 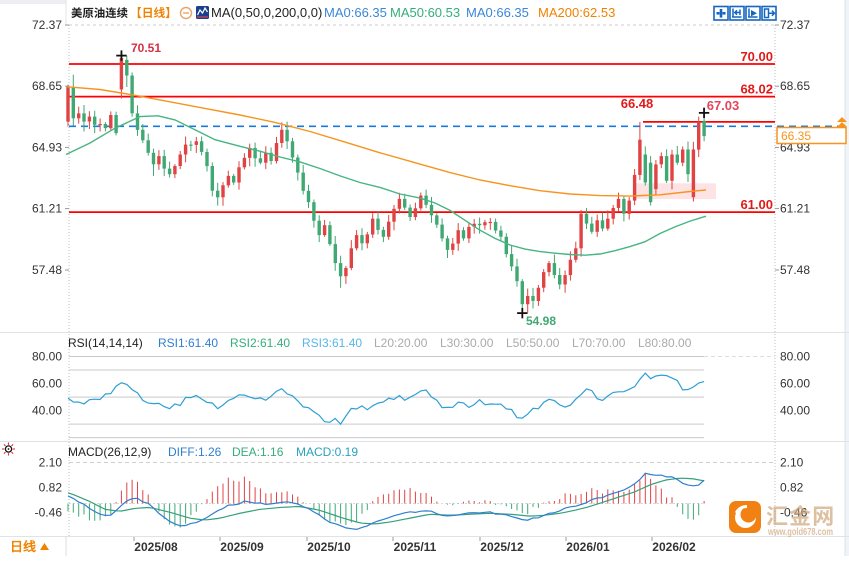 What do you see at coordinates (260, 343) in the screenshot?
I see `svg-text: RSI2:61.40` at bounding box center [260, 343].